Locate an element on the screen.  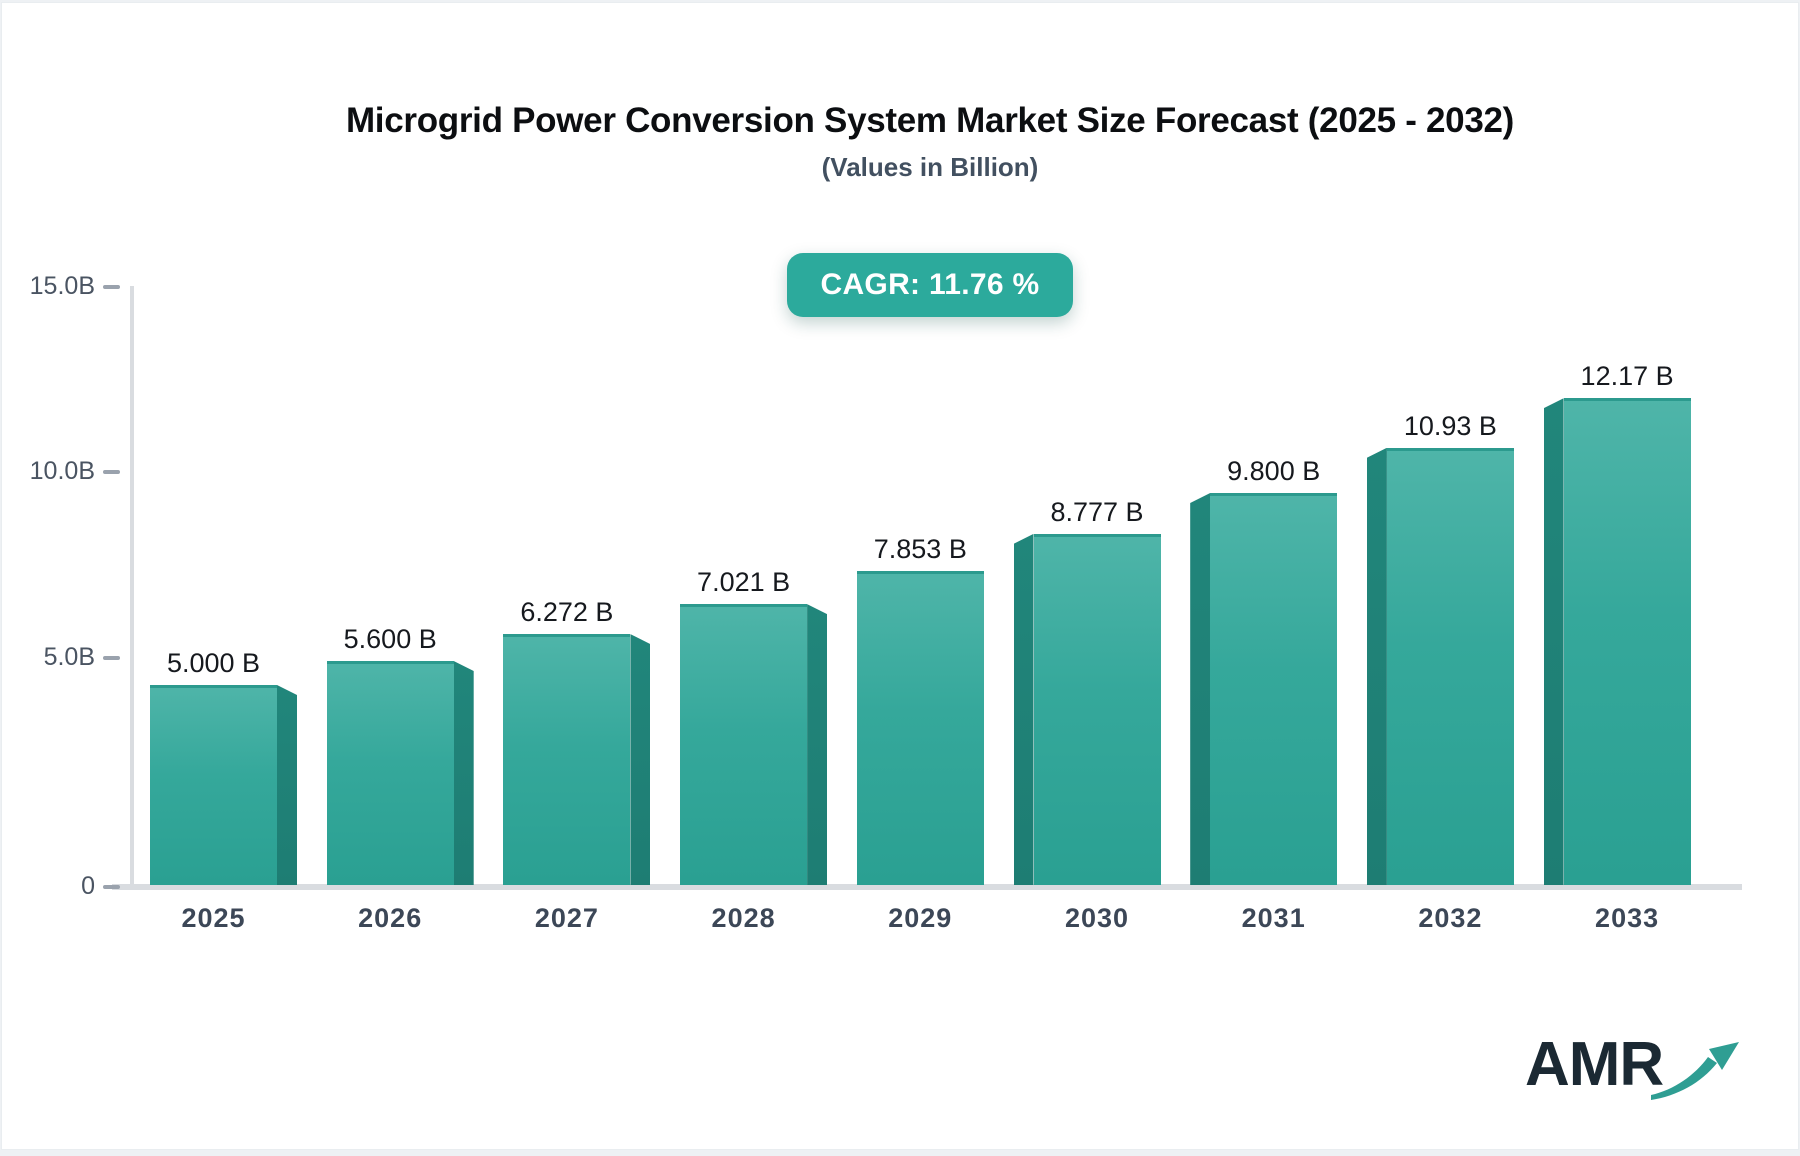
brand-logo-text: AMR is located at coordinates (1594, 1064).